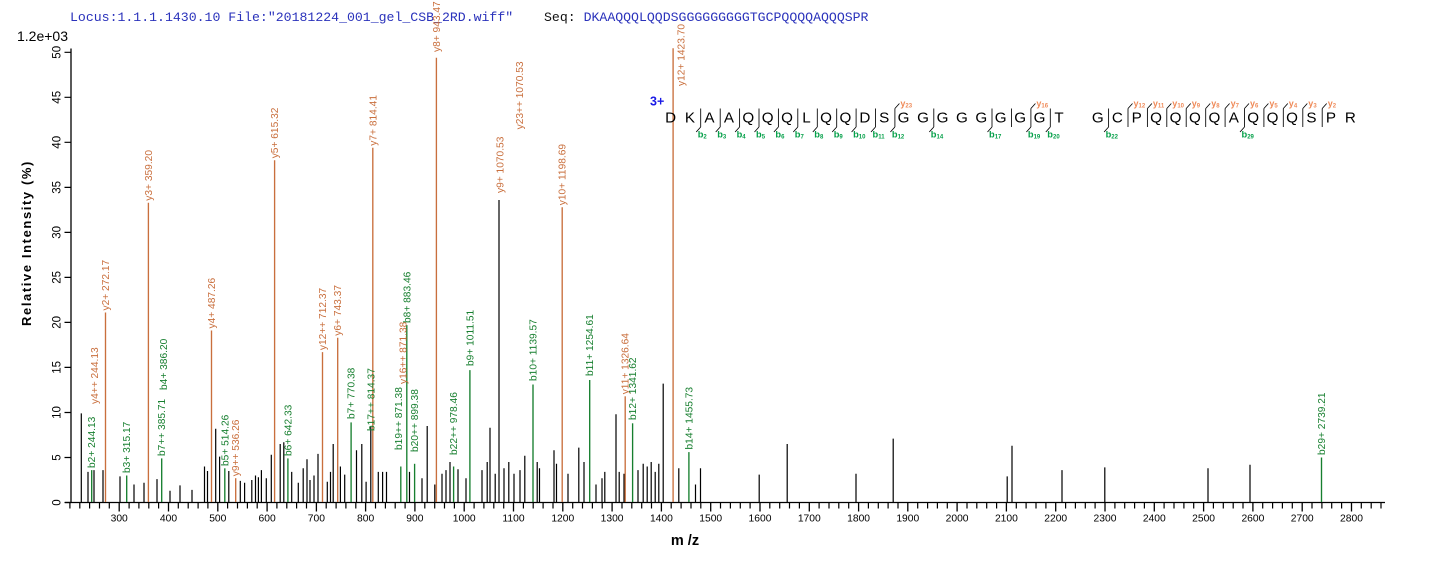  I want to click on svg-text: 2000, so click(957, 519).